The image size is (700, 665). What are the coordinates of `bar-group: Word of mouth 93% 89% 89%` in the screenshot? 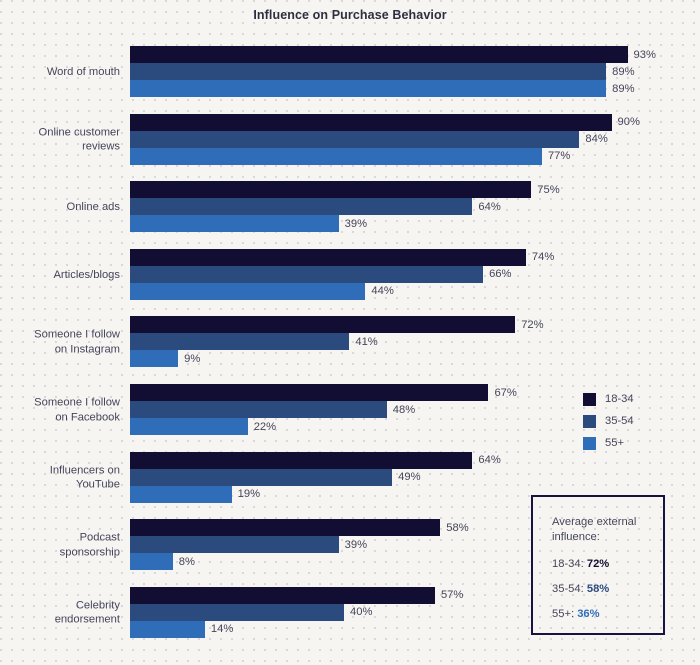 It's located at (350, 72).